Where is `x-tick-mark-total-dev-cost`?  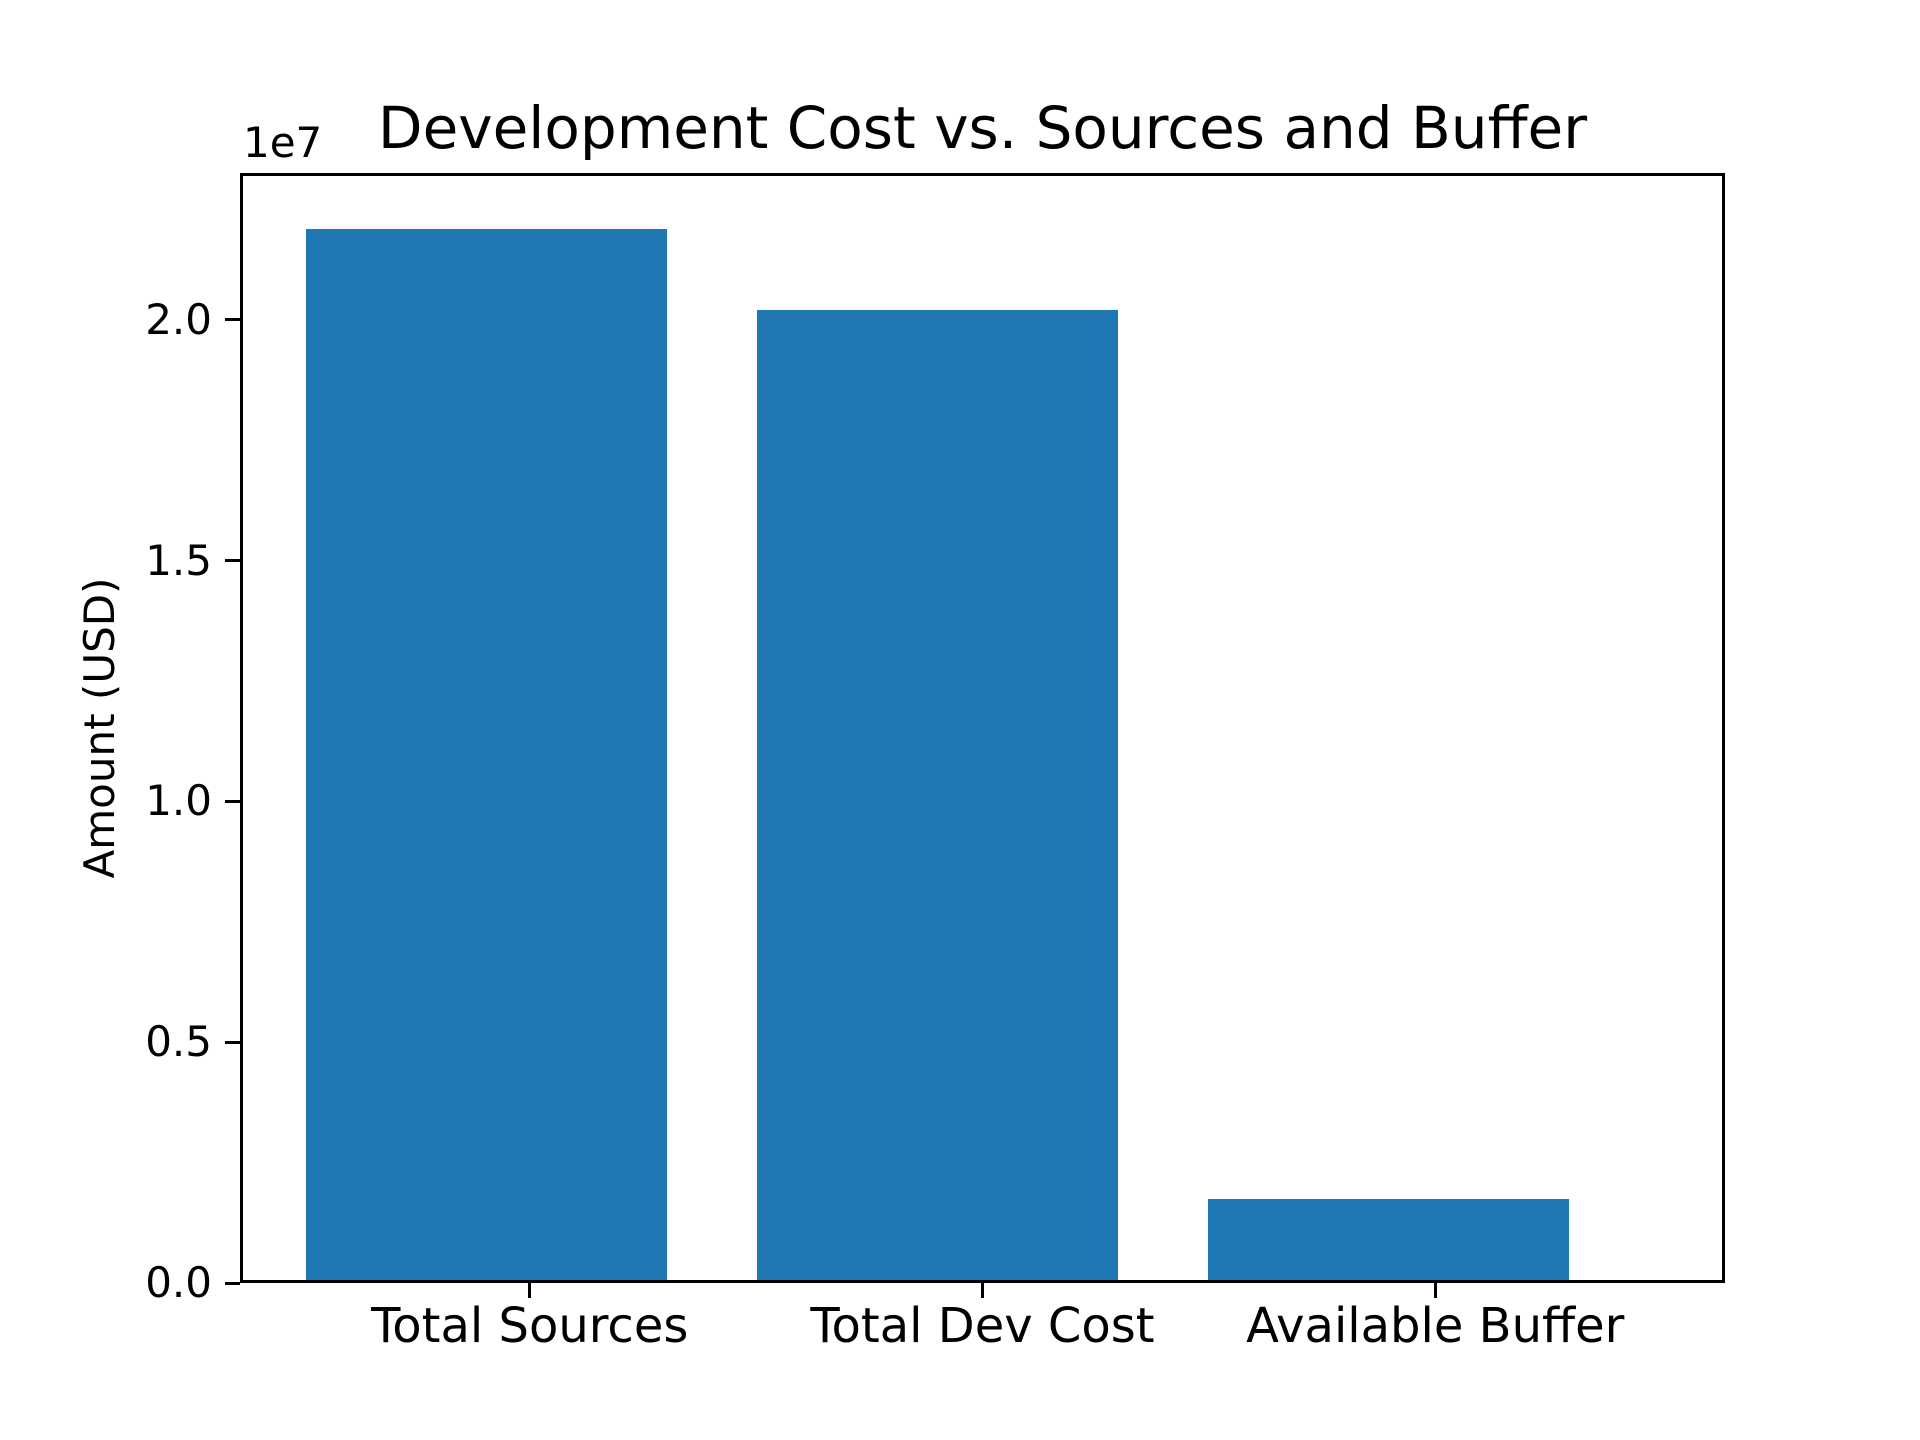 x-tick-mark-total-dev-cost is located at coordinates (982, 1290).